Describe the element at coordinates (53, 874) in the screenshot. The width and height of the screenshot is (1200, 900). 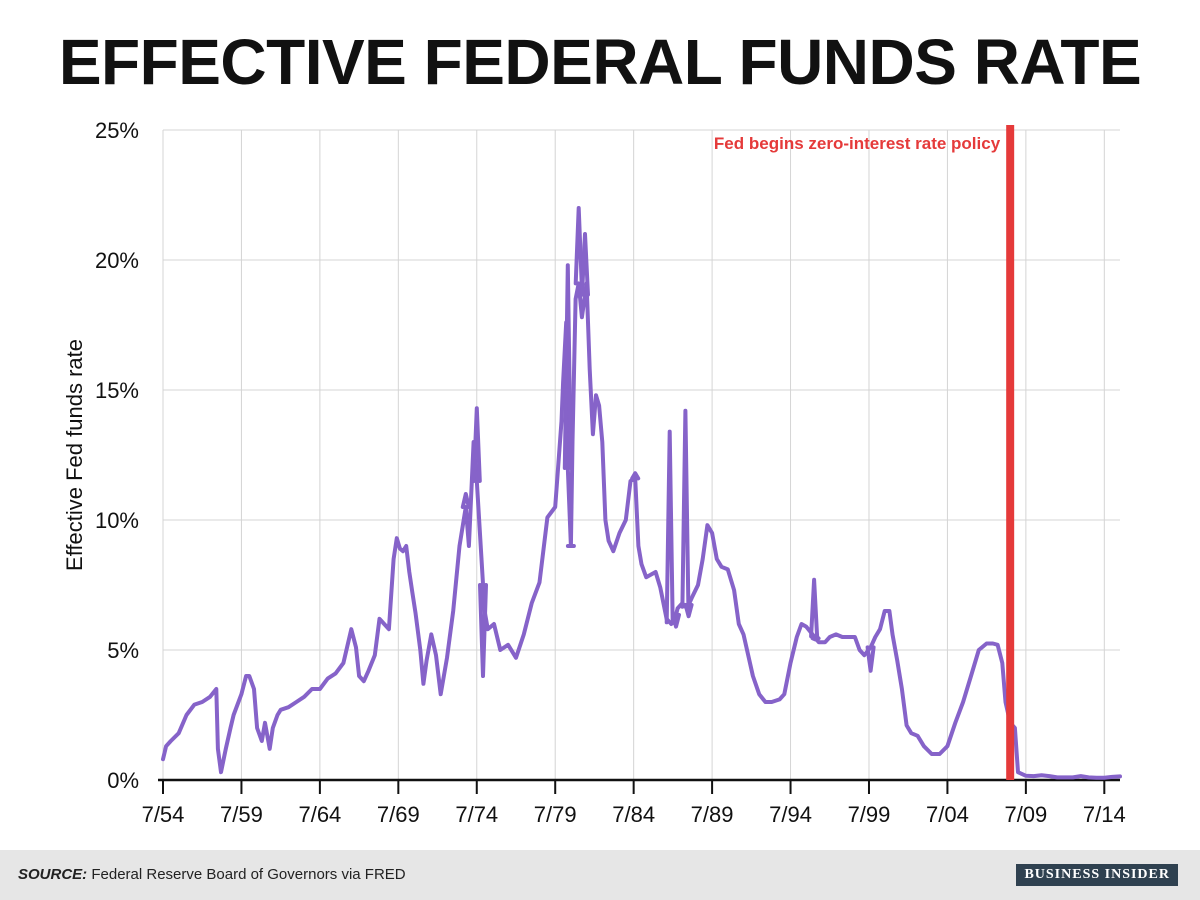
I see `source-label: SOURCE:` at that location.